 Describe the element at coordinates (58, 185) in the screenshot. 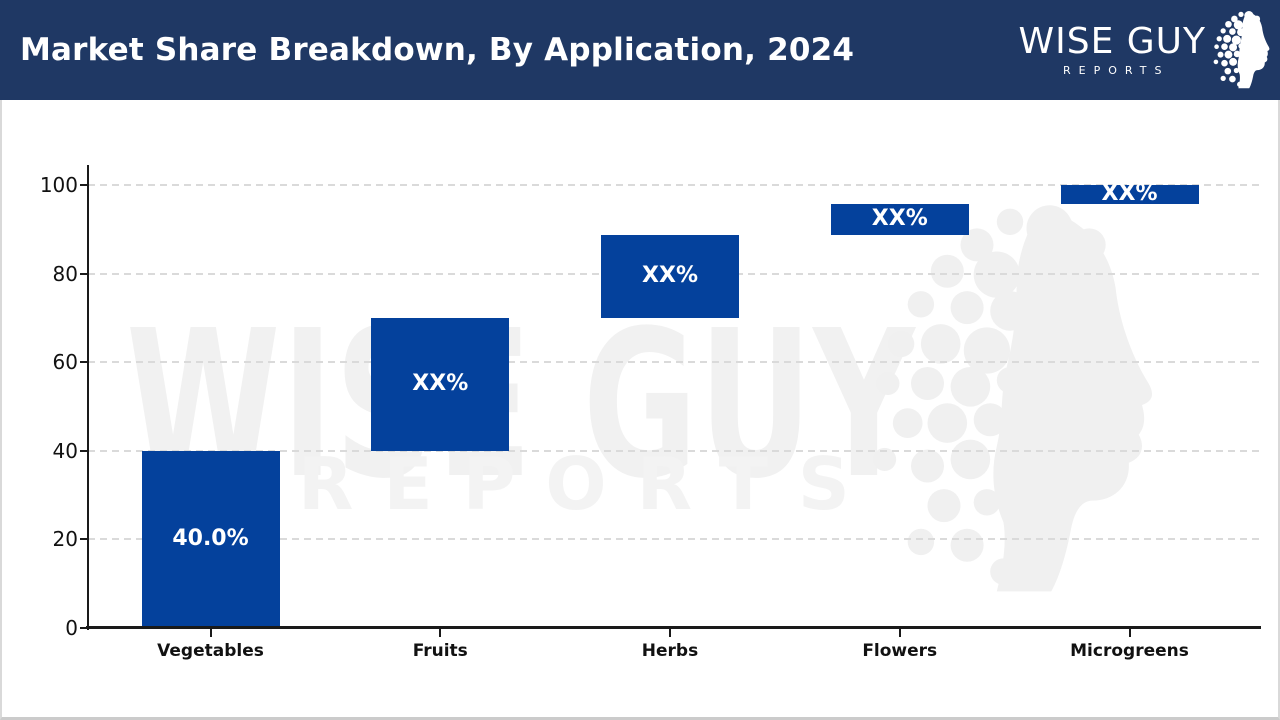

I see `y-tick-label: 100` at that location.